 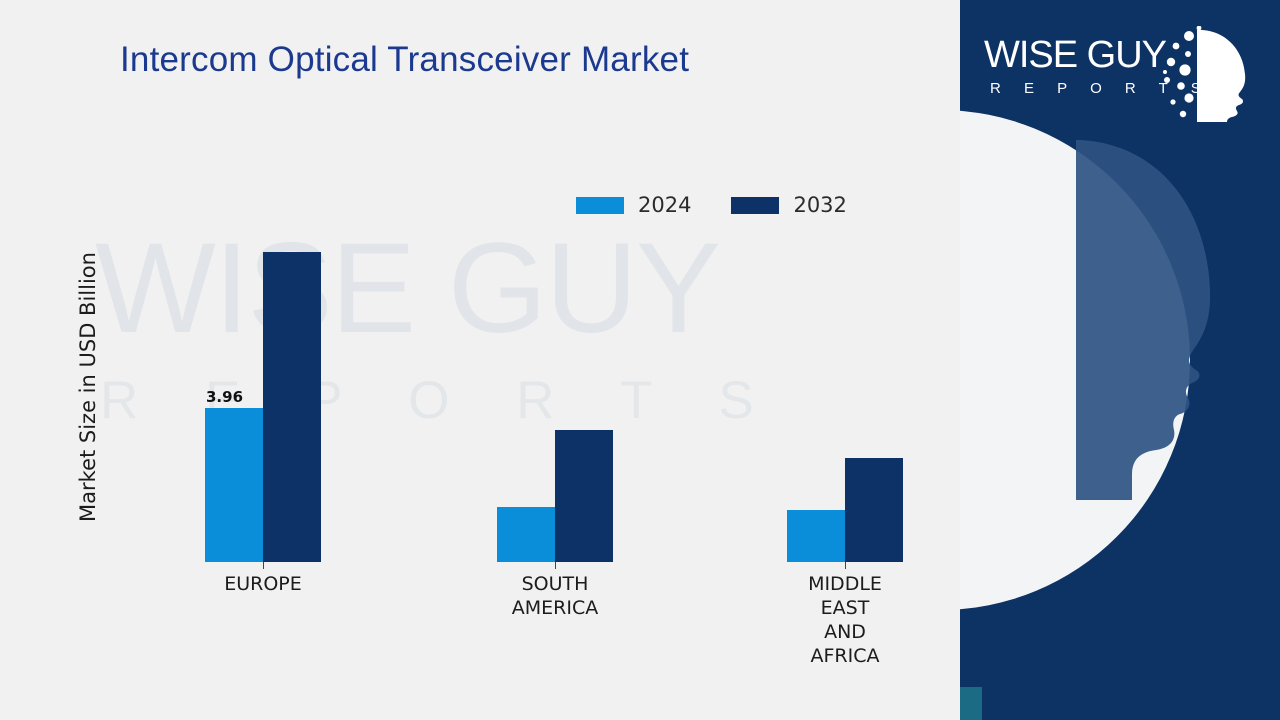 I want to click on bar-middle-east-and-africa-2032, so click(x=874, y=510).